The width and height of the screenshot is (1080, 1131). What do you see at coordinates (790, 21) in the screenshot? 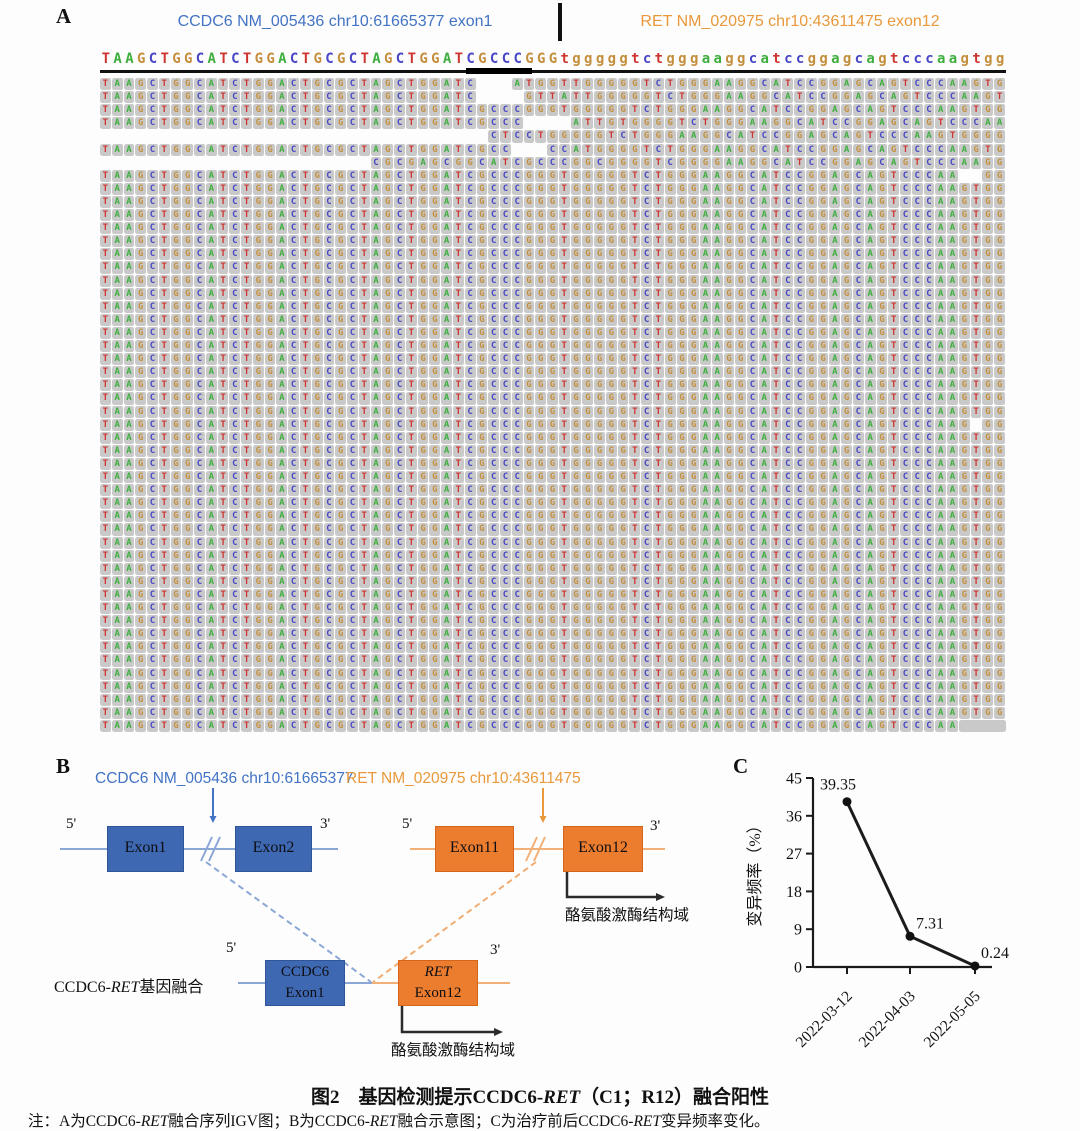
I see `ret-transcript-label: RET NM_020975 chr10:43611475 exon12` at bounding box center [790, 21].